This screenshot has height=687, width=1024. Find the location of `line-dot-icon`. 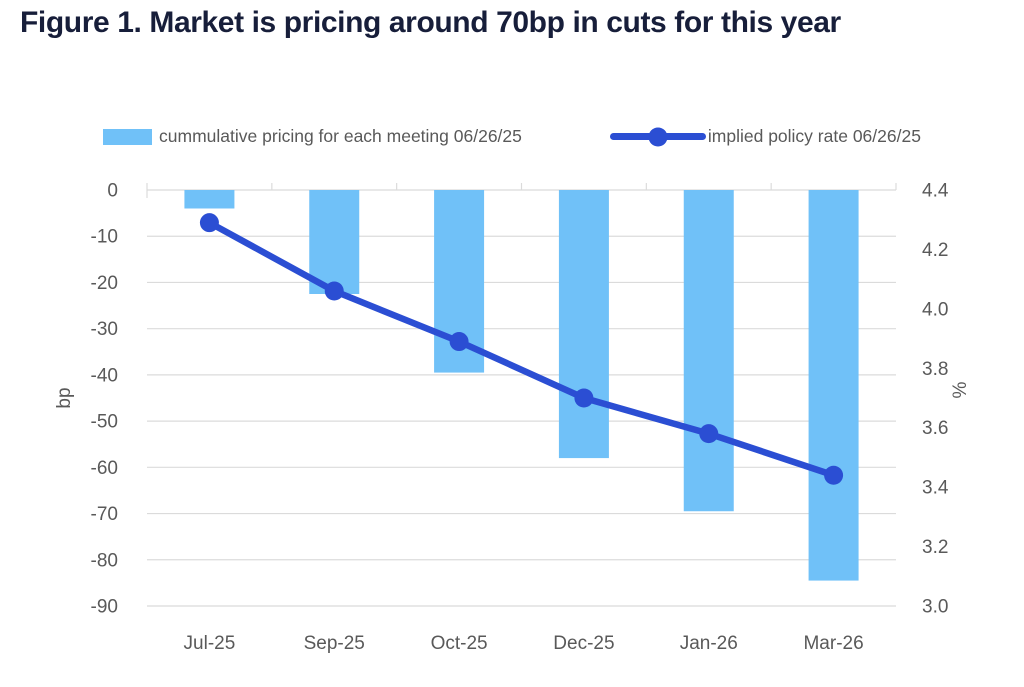

line-dot-icon is located at coordinates (658, 136).